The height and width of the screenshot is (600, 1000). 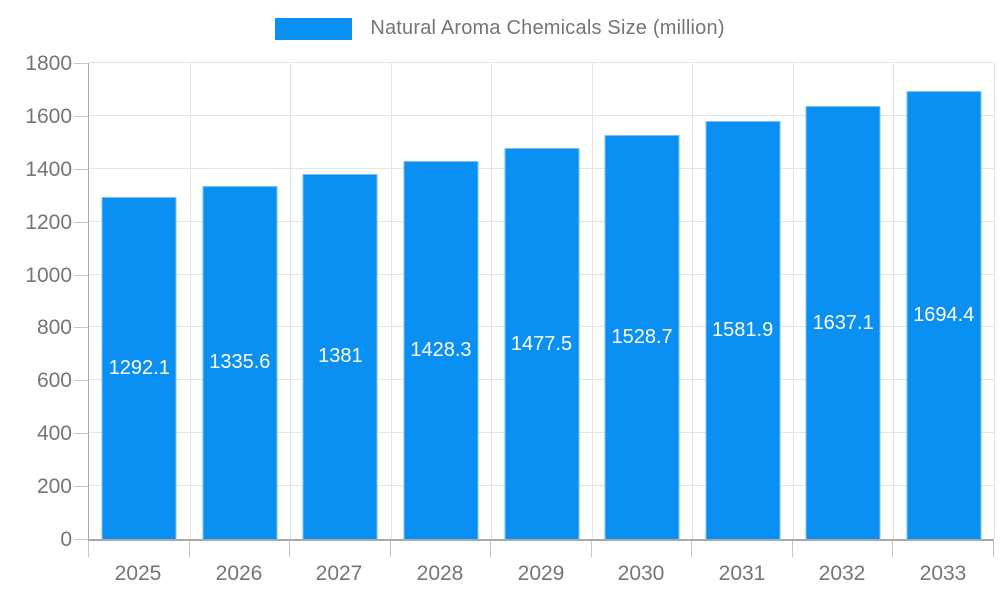 I want to click on legend-label: Natural Aroma Chemicals Size (million), so click(x=547, y=28).